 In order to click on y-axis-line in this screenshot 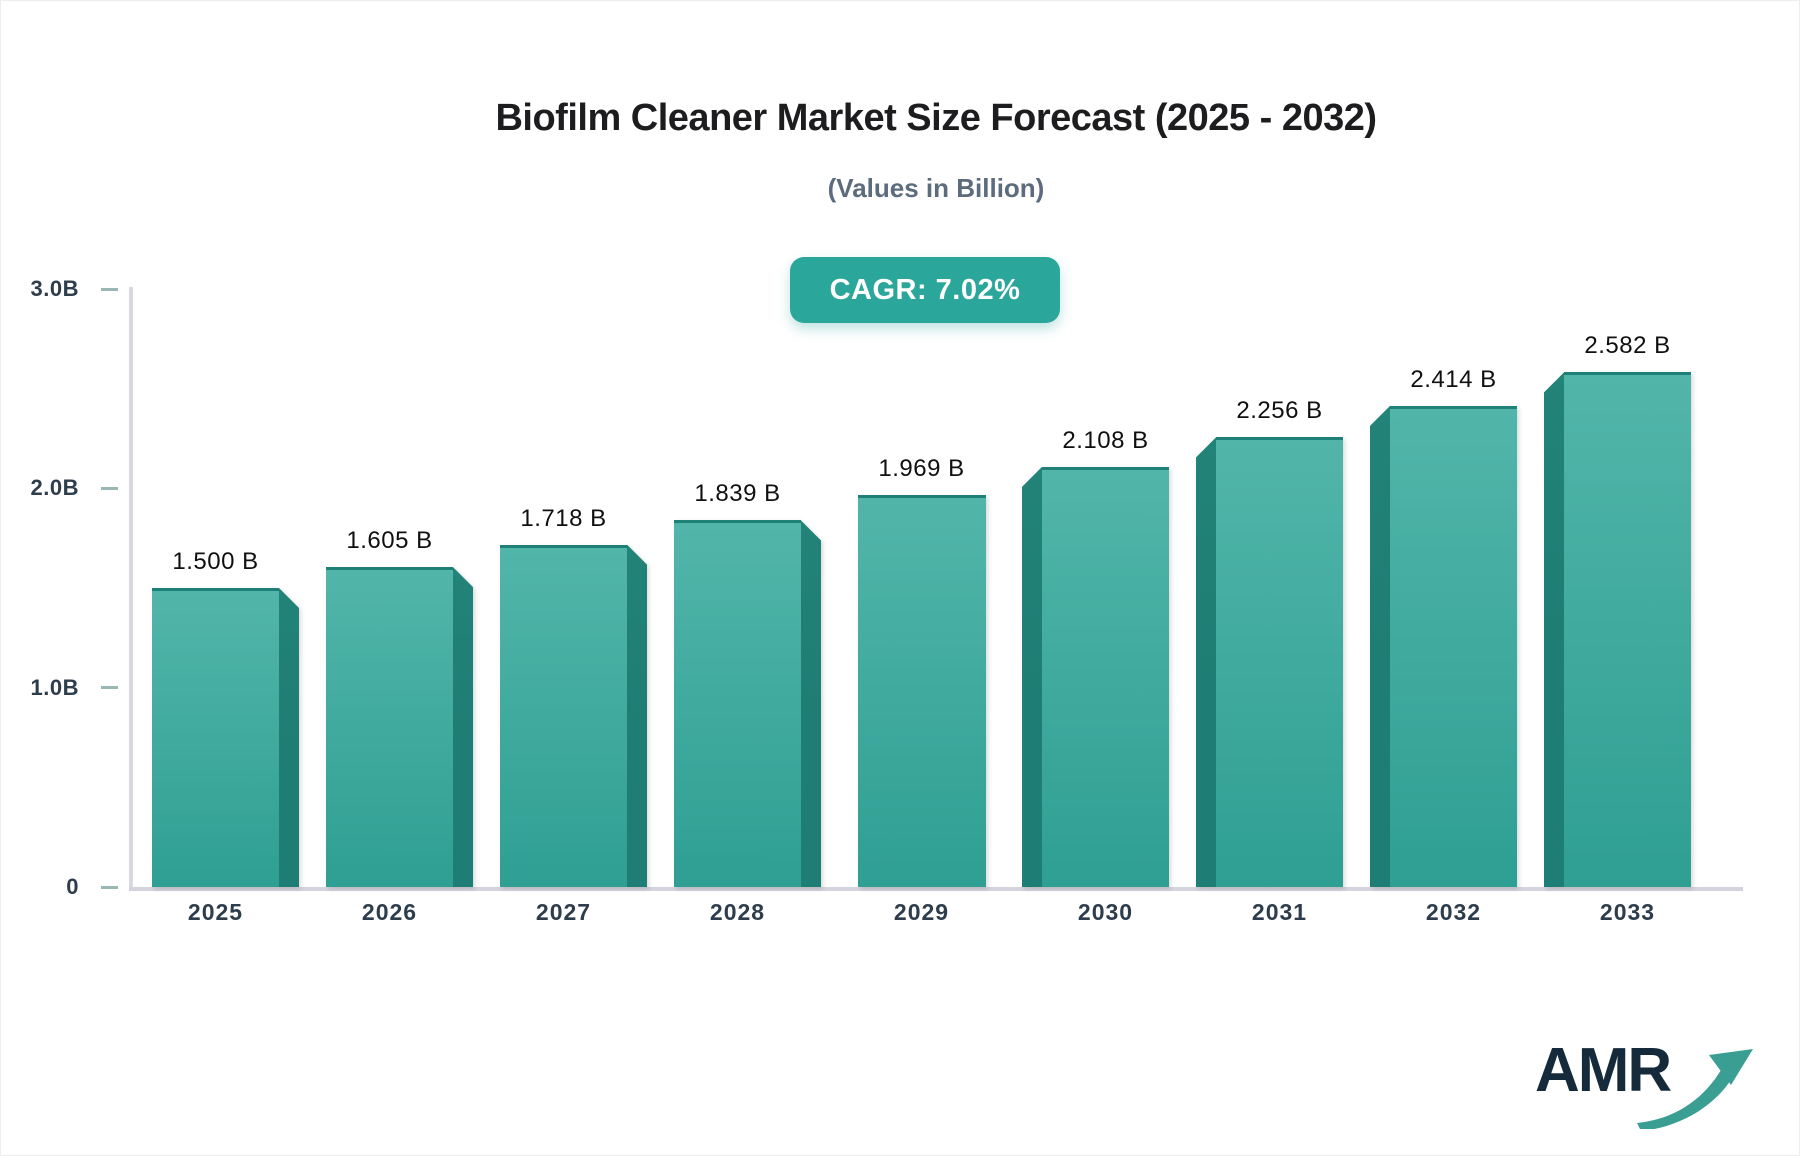, I will do `click(131, 589)`.